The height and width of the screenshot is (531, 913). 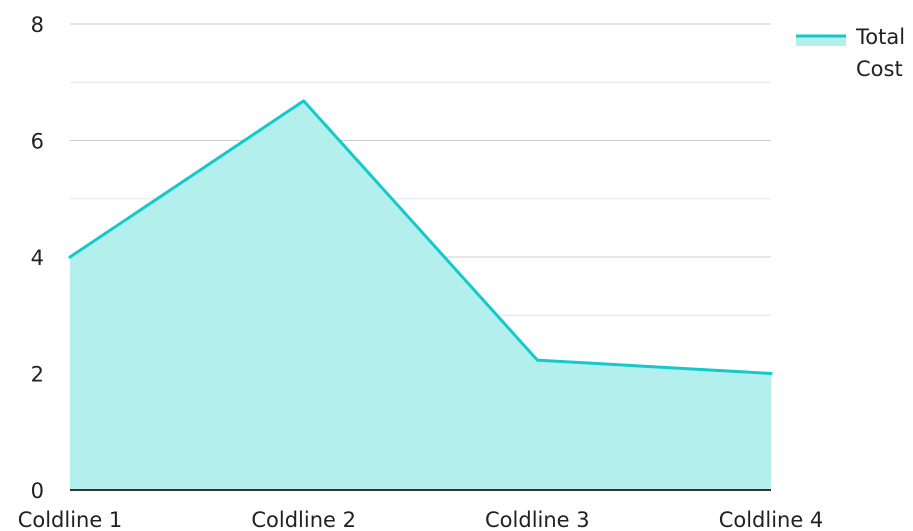 I want to click on y-tick-label: 4, so click(x=37, y=258).